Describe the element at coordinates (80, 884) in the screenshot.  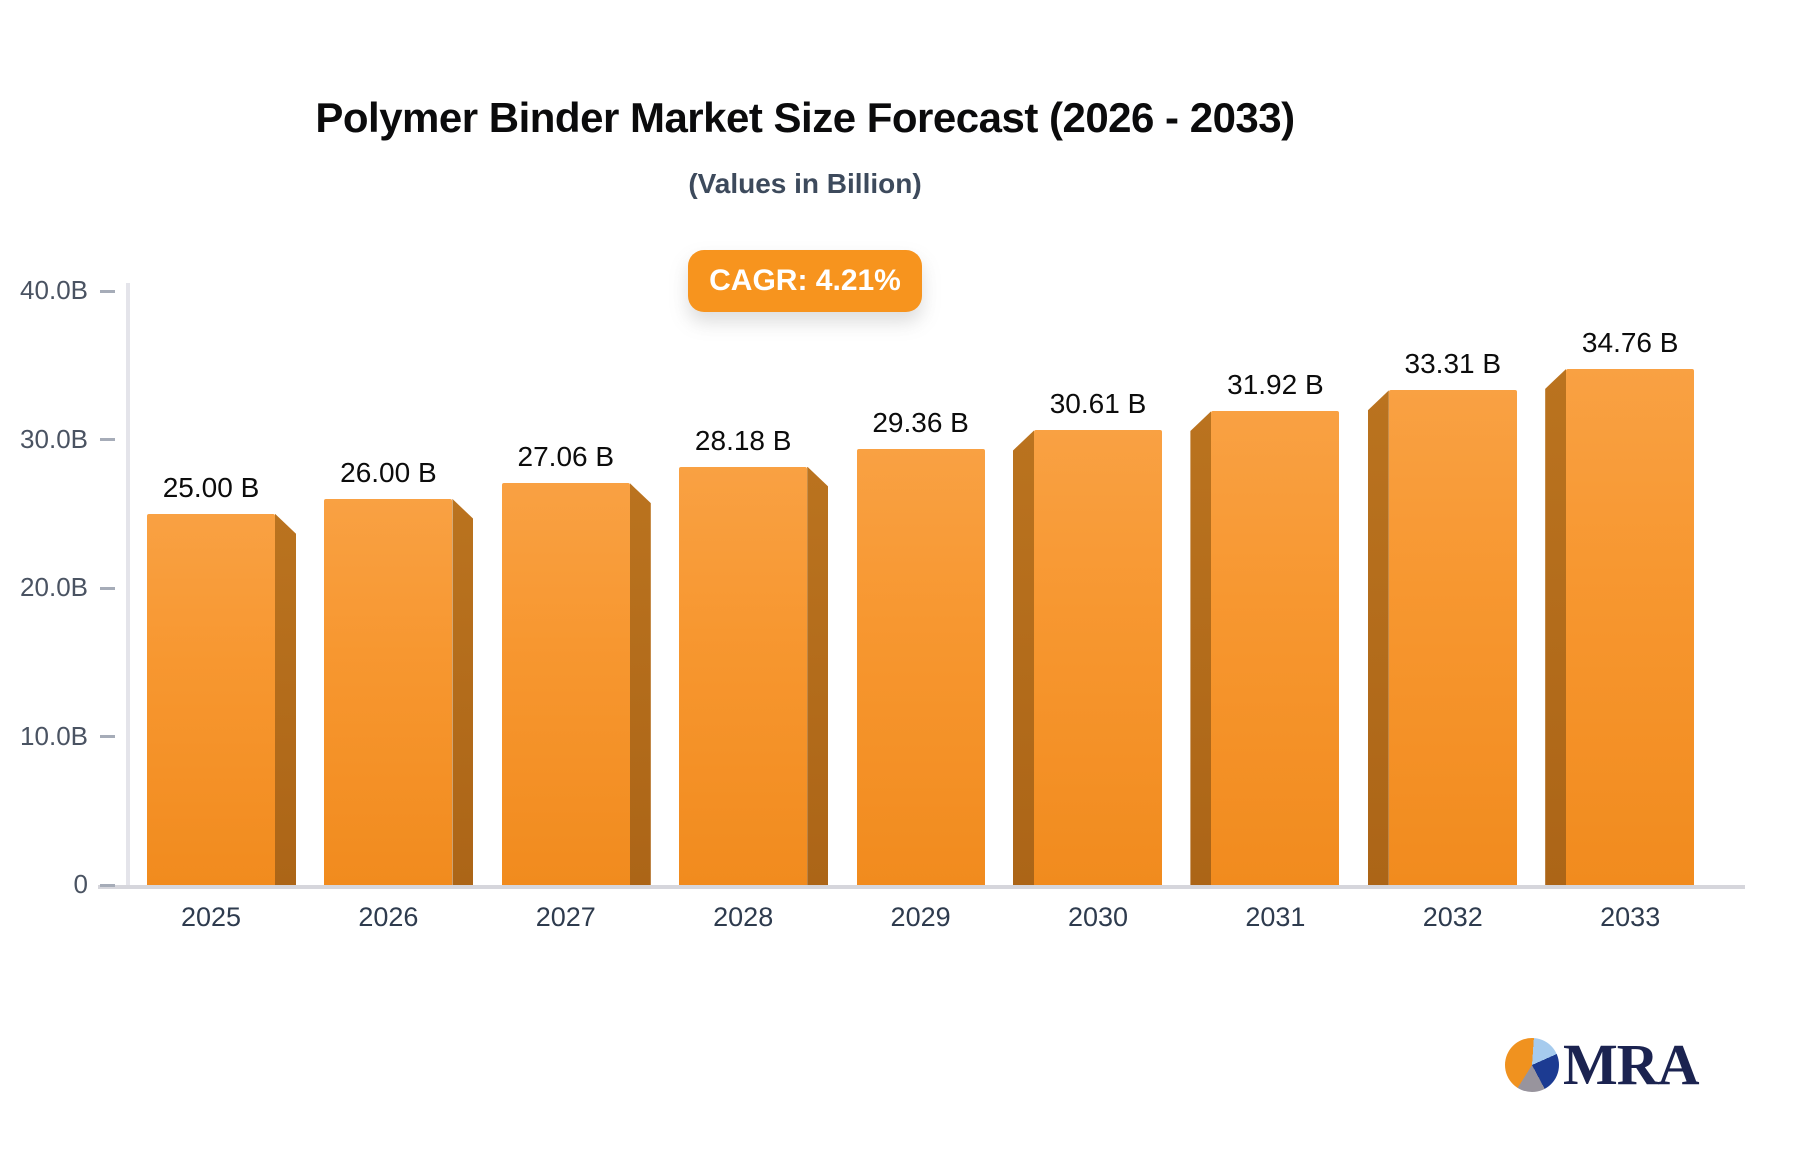
I see `y-axis-label: 0` at that location.